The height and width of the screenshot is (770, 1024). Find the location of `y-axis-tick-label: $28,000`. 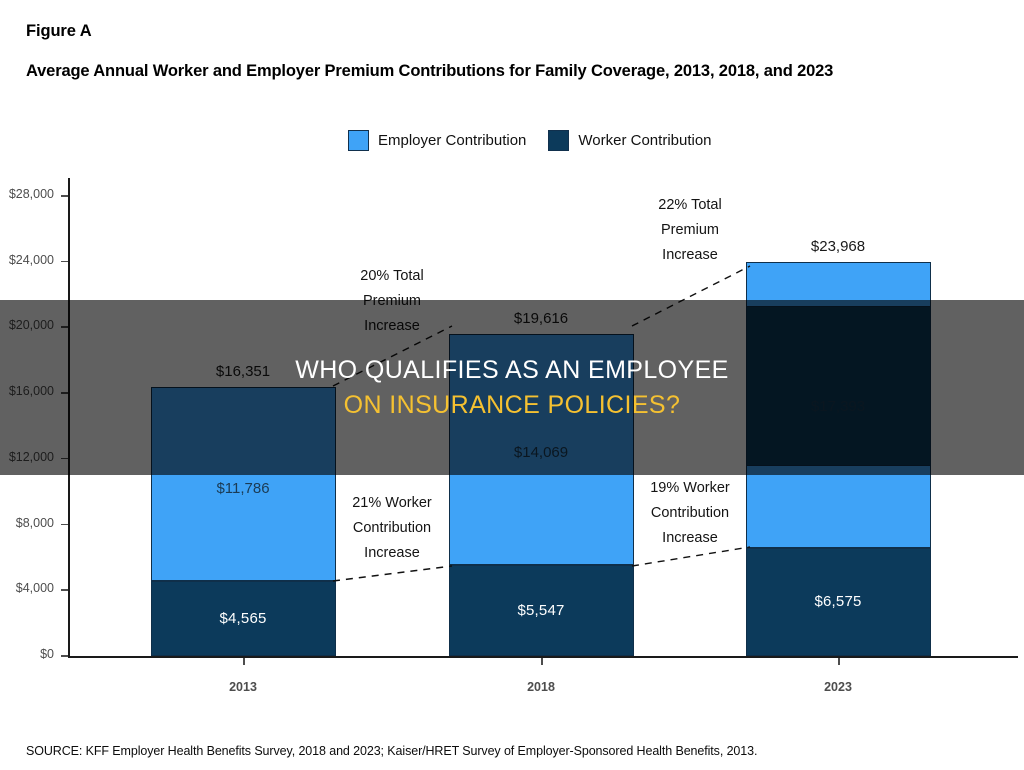

y-axis-tick-label: $28,000 is located at coordinates (31, 194).